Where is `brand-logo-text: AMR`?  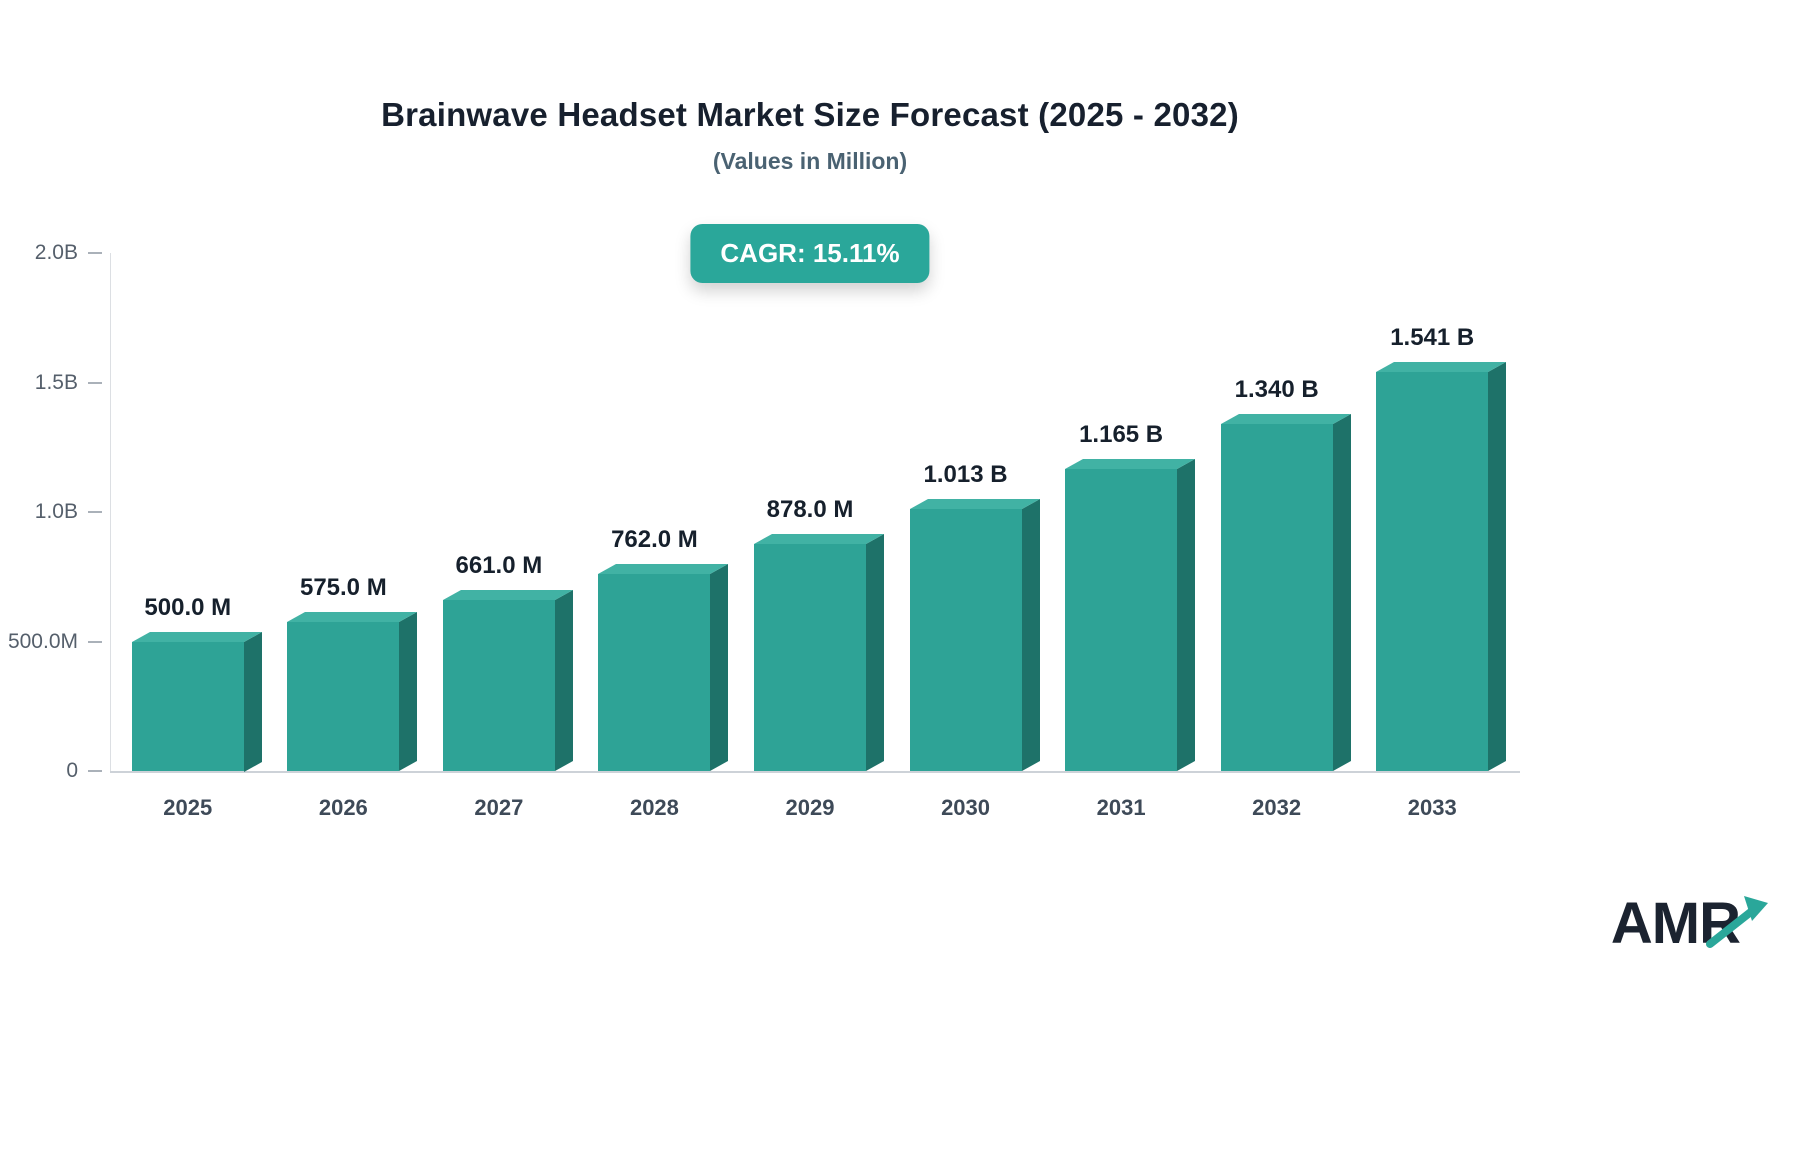 brand-logo-text: AMR is located at coordinates (1675, 923).